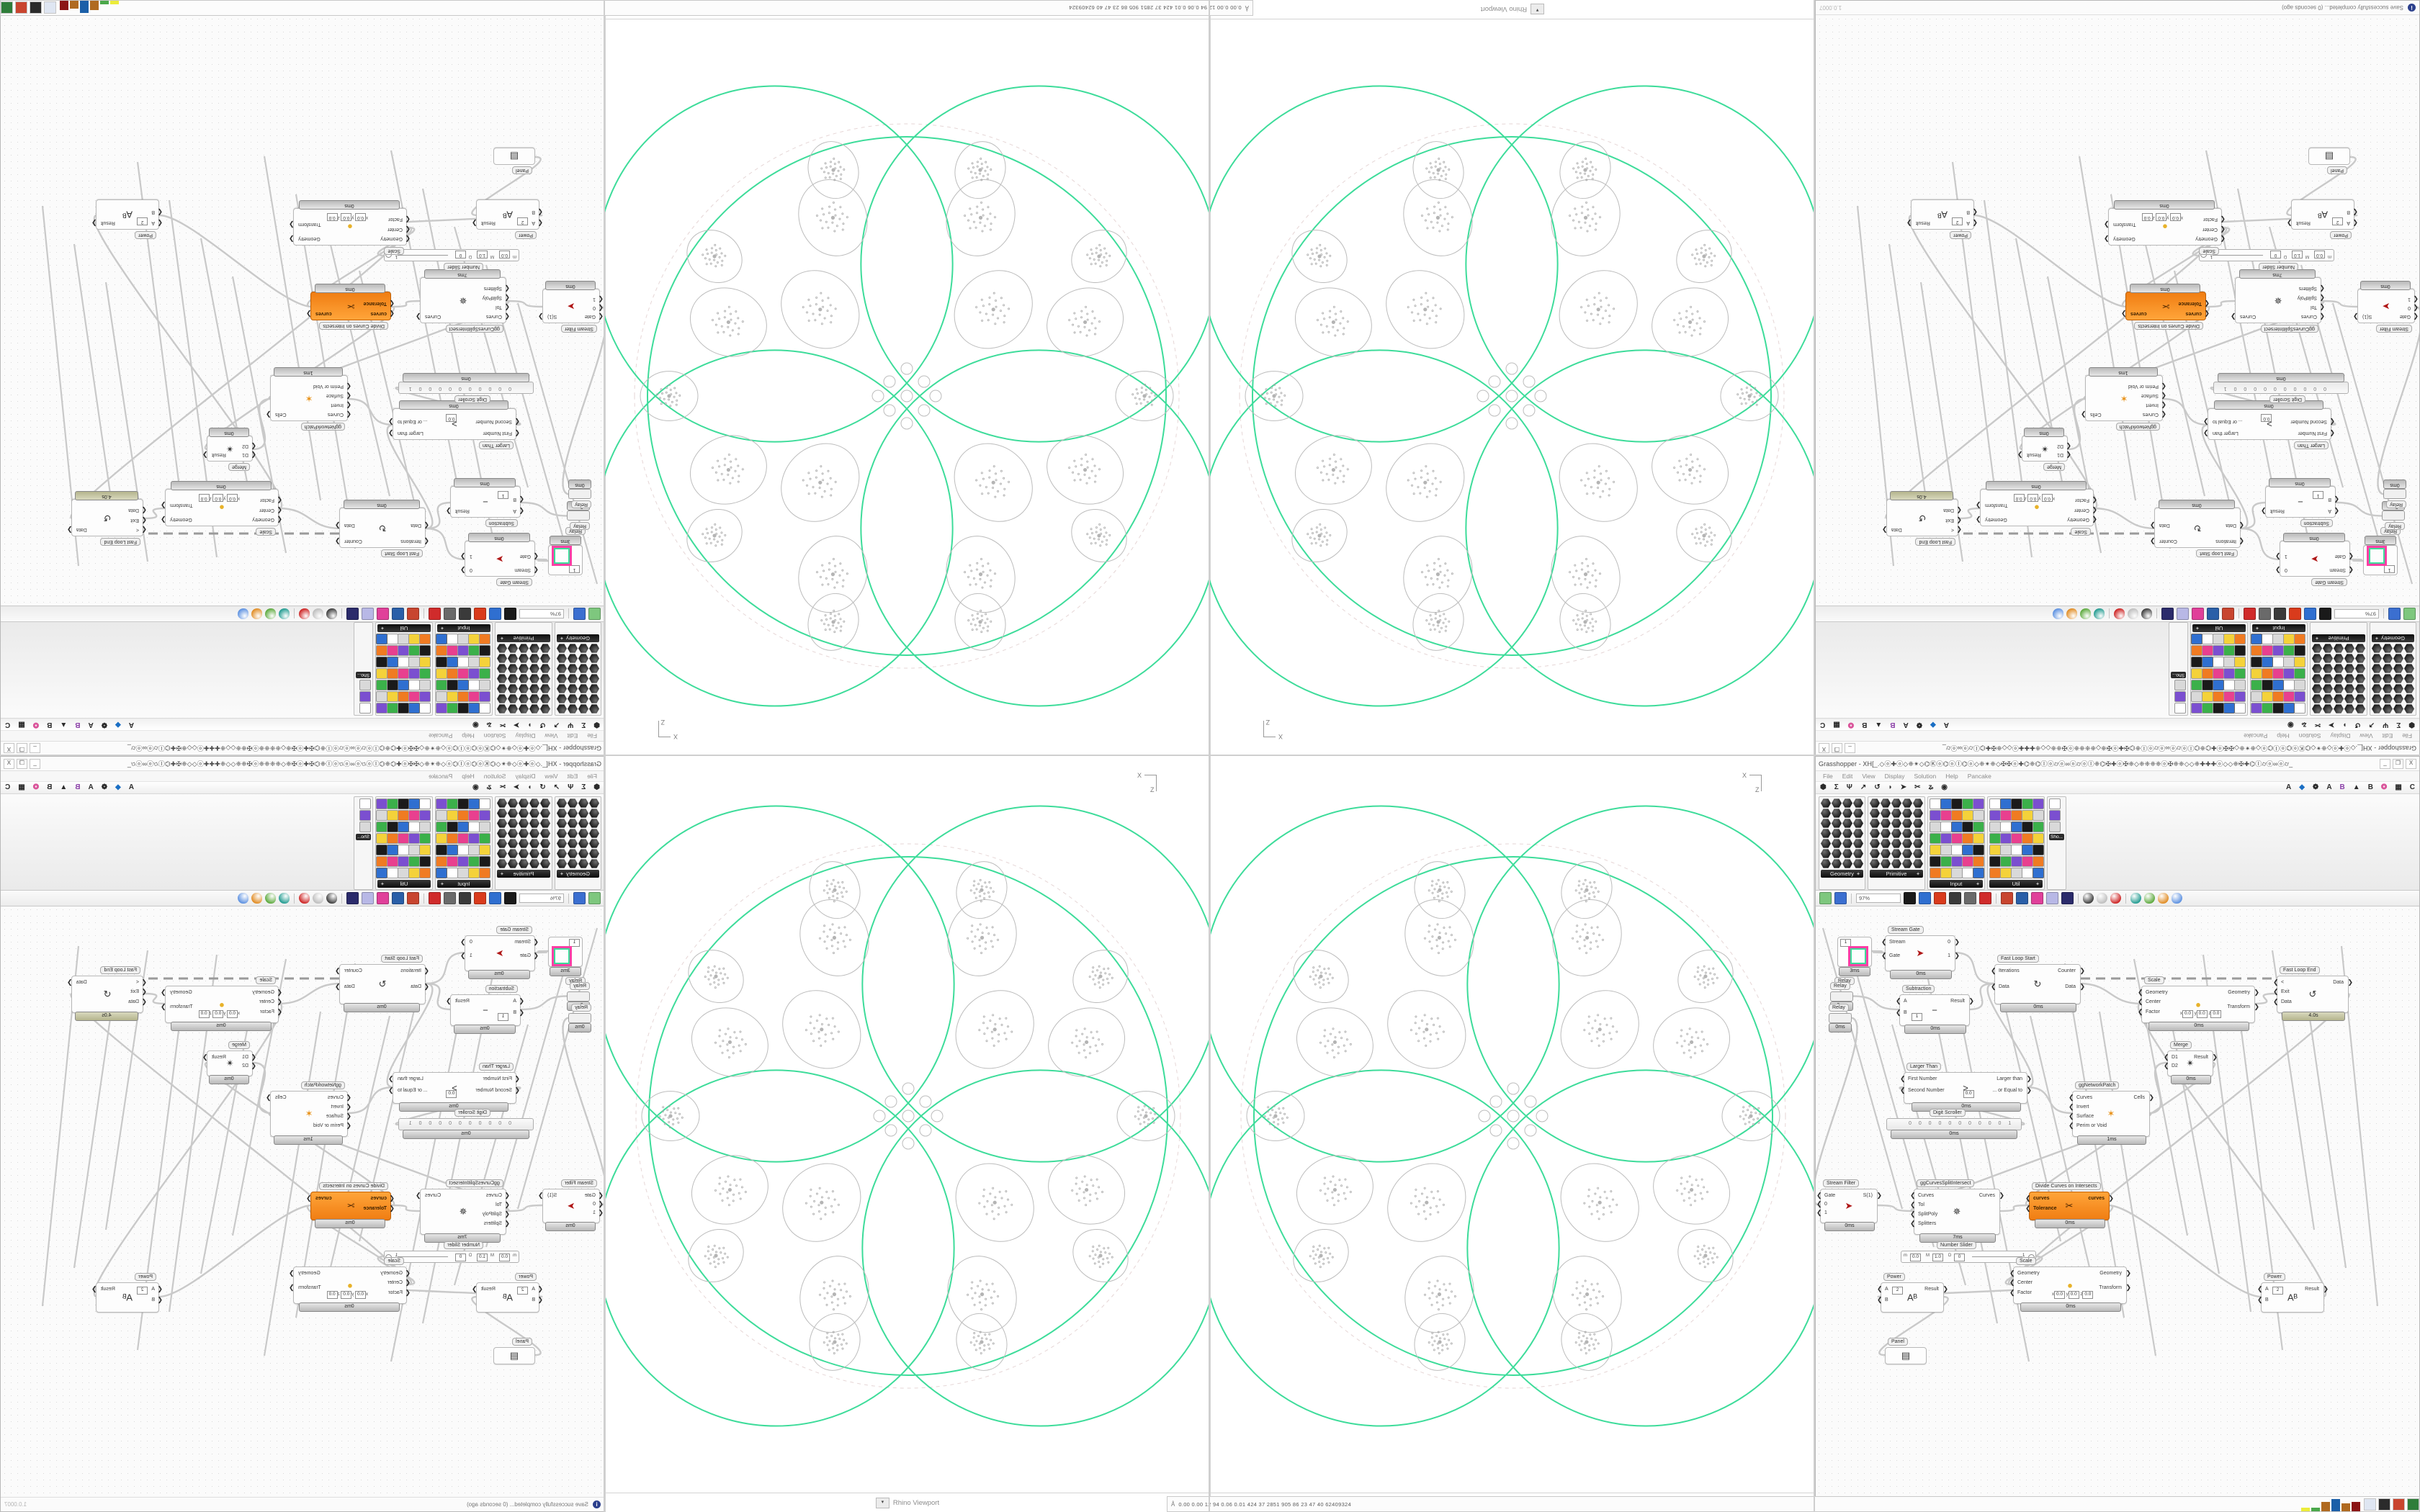 Image resolution: width=2420 pixels, height=1512 pixels. Describe the element at coordinates (1986, 1195) in the screenshot. I see `output-port-curves: Curves` at that location.